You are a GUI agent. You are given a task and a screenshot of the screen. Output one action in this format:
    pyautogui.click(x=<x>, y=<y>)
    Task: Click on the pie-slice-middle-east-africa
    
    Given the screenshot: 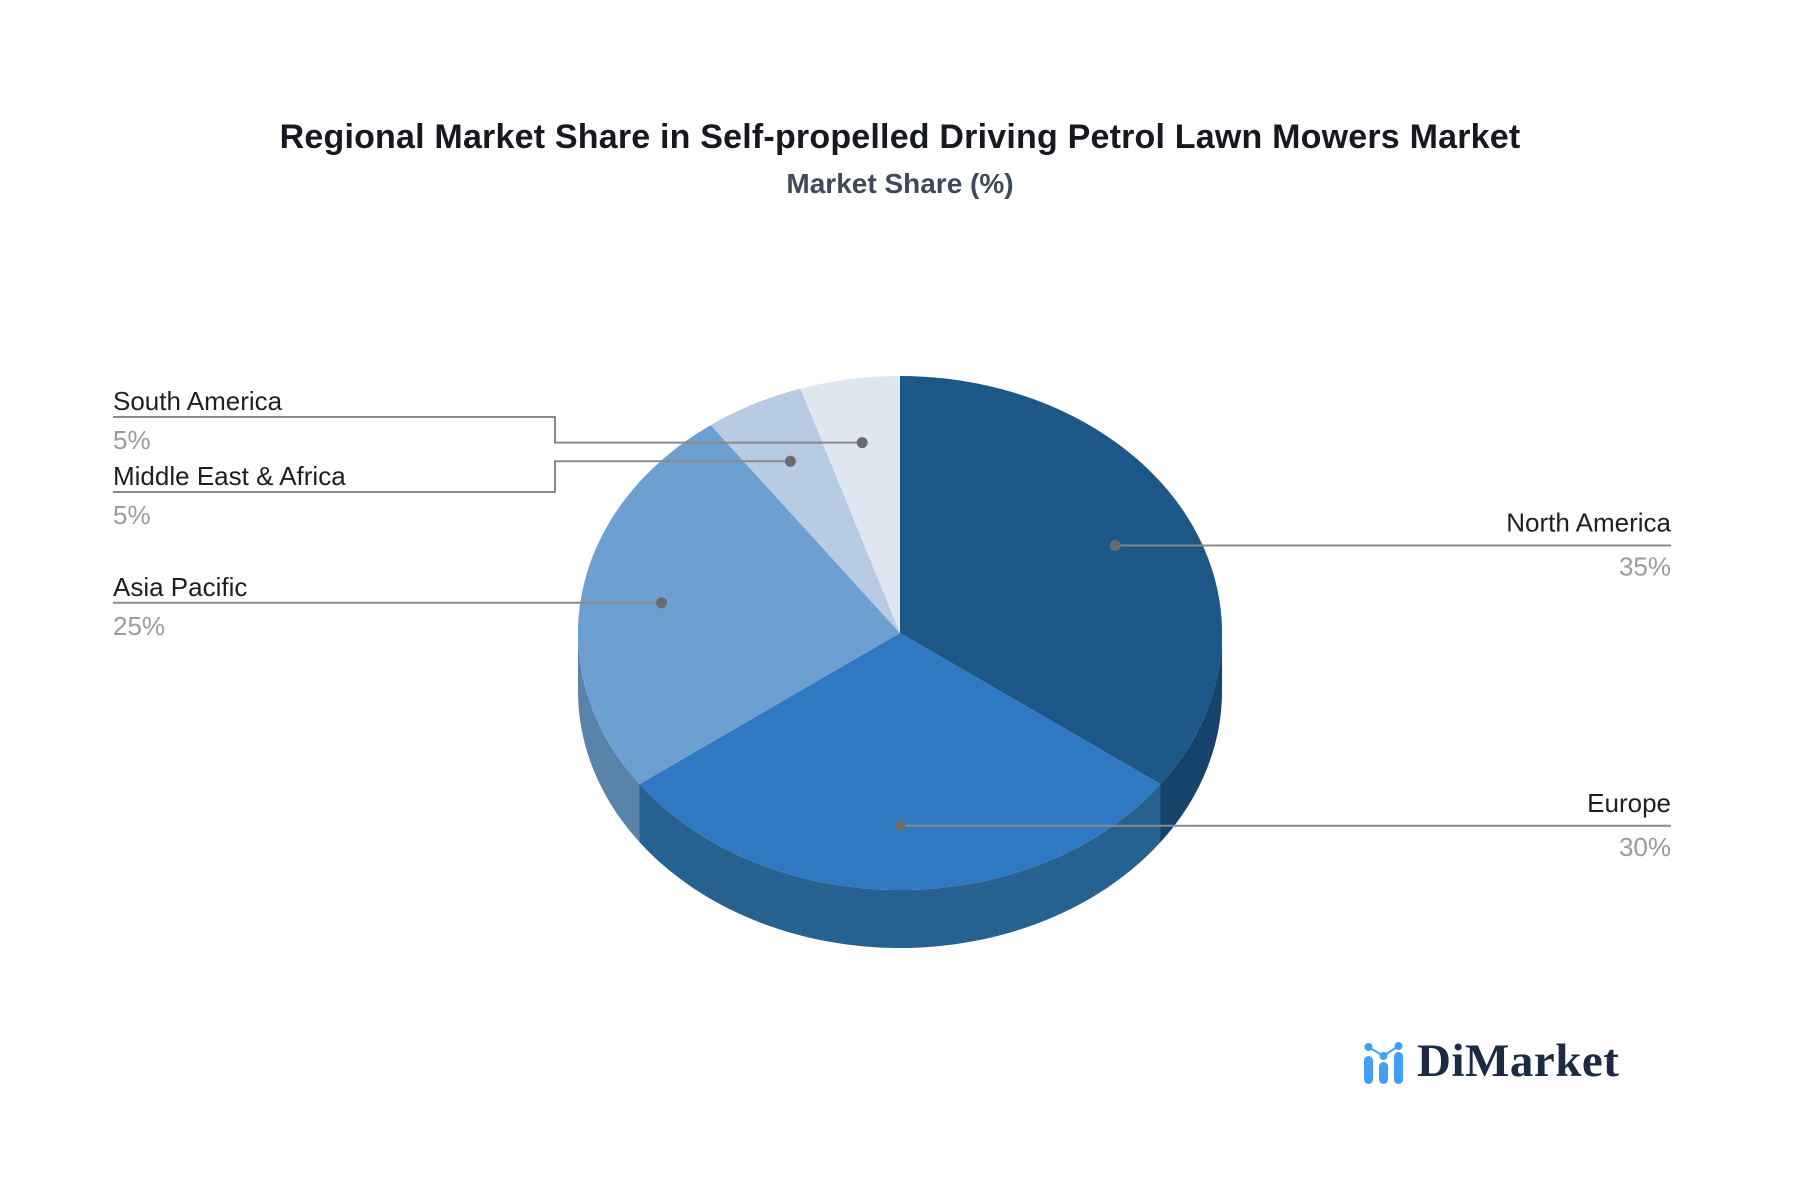 What is the action you would take?
    pyautogui.click(x=805, y=510)
    